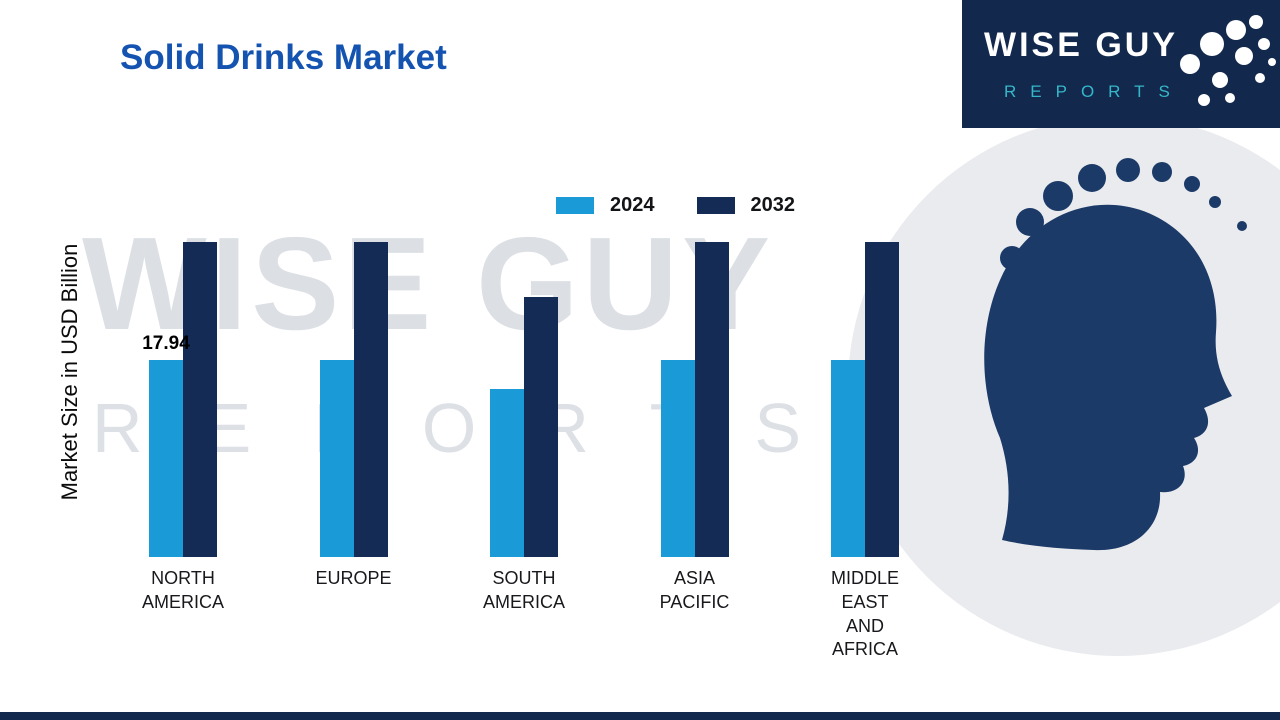 Image resolution: width=1280 pixels, height=720 pixels. I want to click on logo-brand-text: WISE GUY, so click(1081, 45).